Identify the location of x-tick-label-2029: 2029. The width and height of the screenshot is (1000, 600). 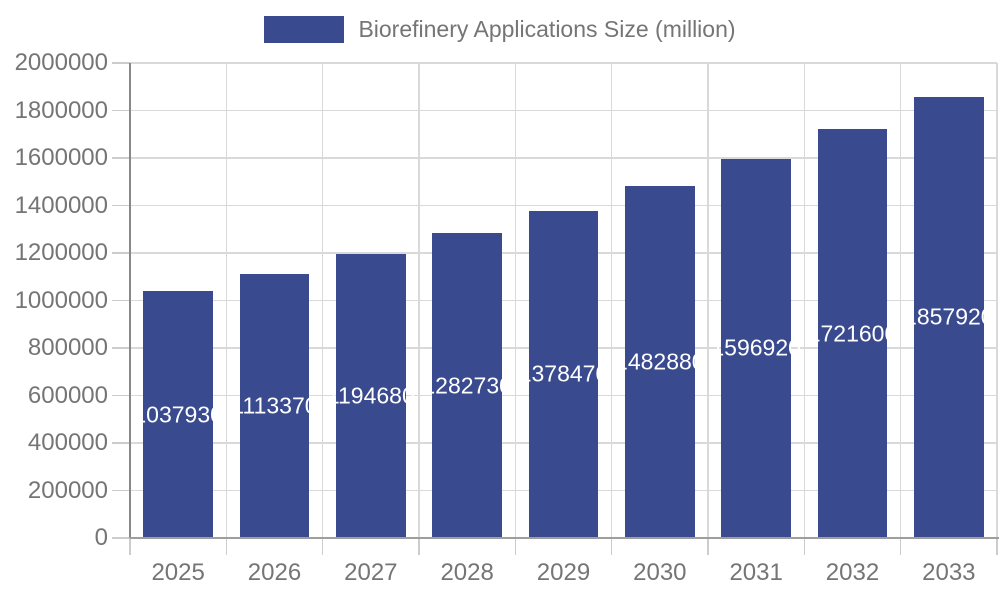
(563, 572).